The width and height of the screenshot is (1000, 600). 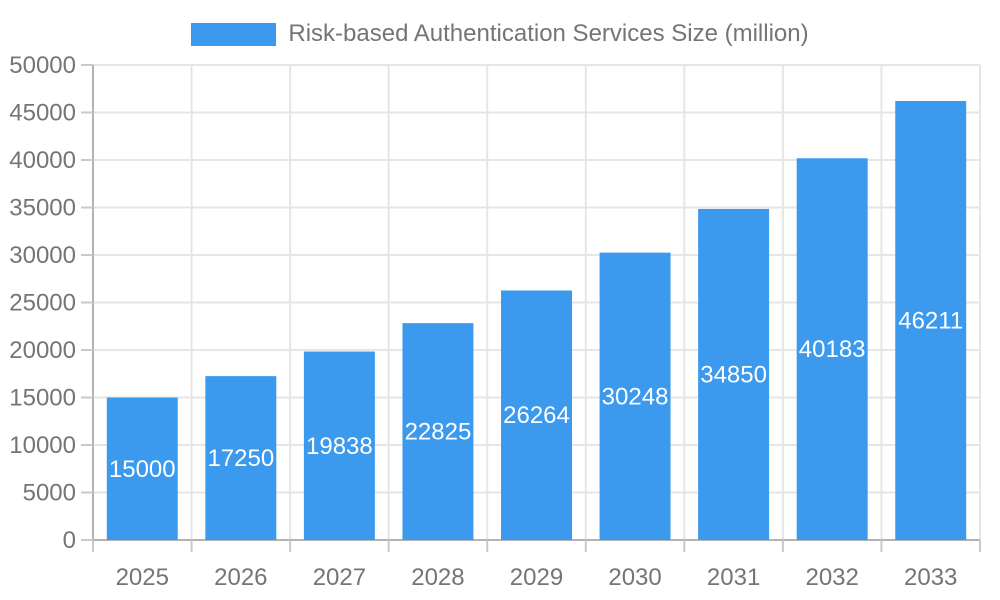 I want to click on bar-2027, so click(x=339, y=445).